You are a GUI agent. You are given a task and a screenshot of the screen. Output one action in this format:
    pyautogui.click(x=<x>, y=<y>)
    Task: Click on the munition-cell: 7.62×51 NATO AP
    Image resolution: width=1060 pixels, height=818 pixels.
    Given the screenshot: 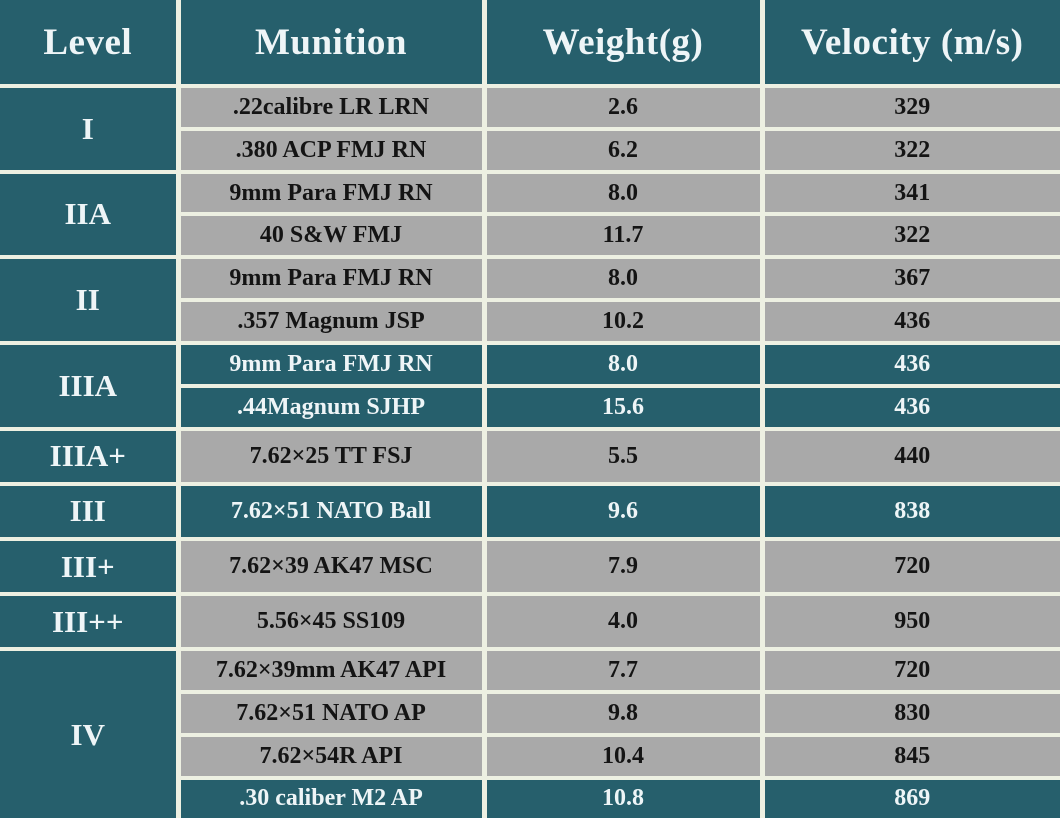 What is the action you would take?
    pyautogui.click(x=331, y=714)
    